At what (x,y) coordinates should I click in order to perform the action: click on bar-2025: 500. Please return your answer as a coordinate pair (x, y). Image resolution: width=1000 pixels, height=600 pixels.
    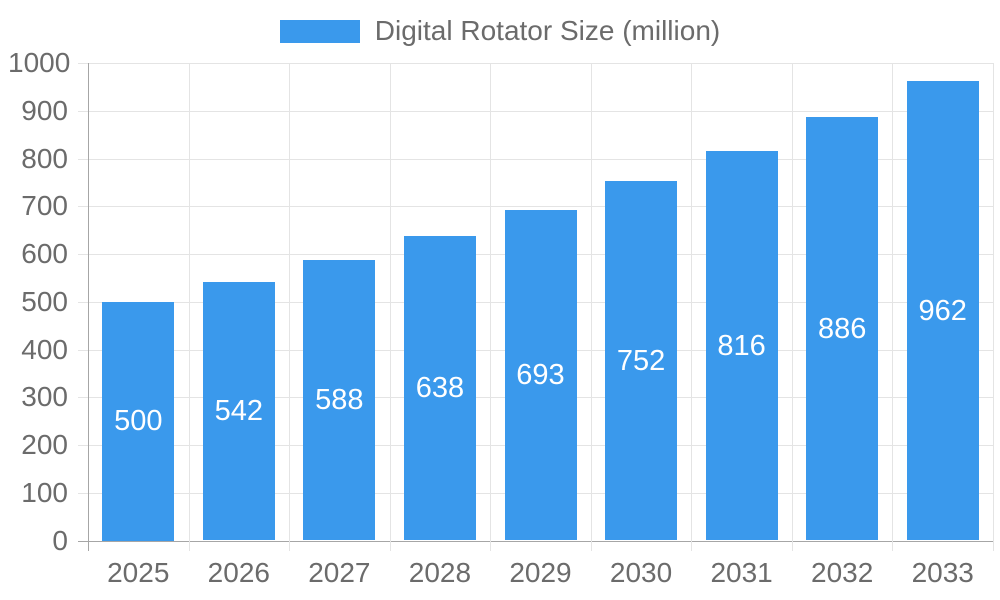
    Looking at the image, I should click on (138, 421).